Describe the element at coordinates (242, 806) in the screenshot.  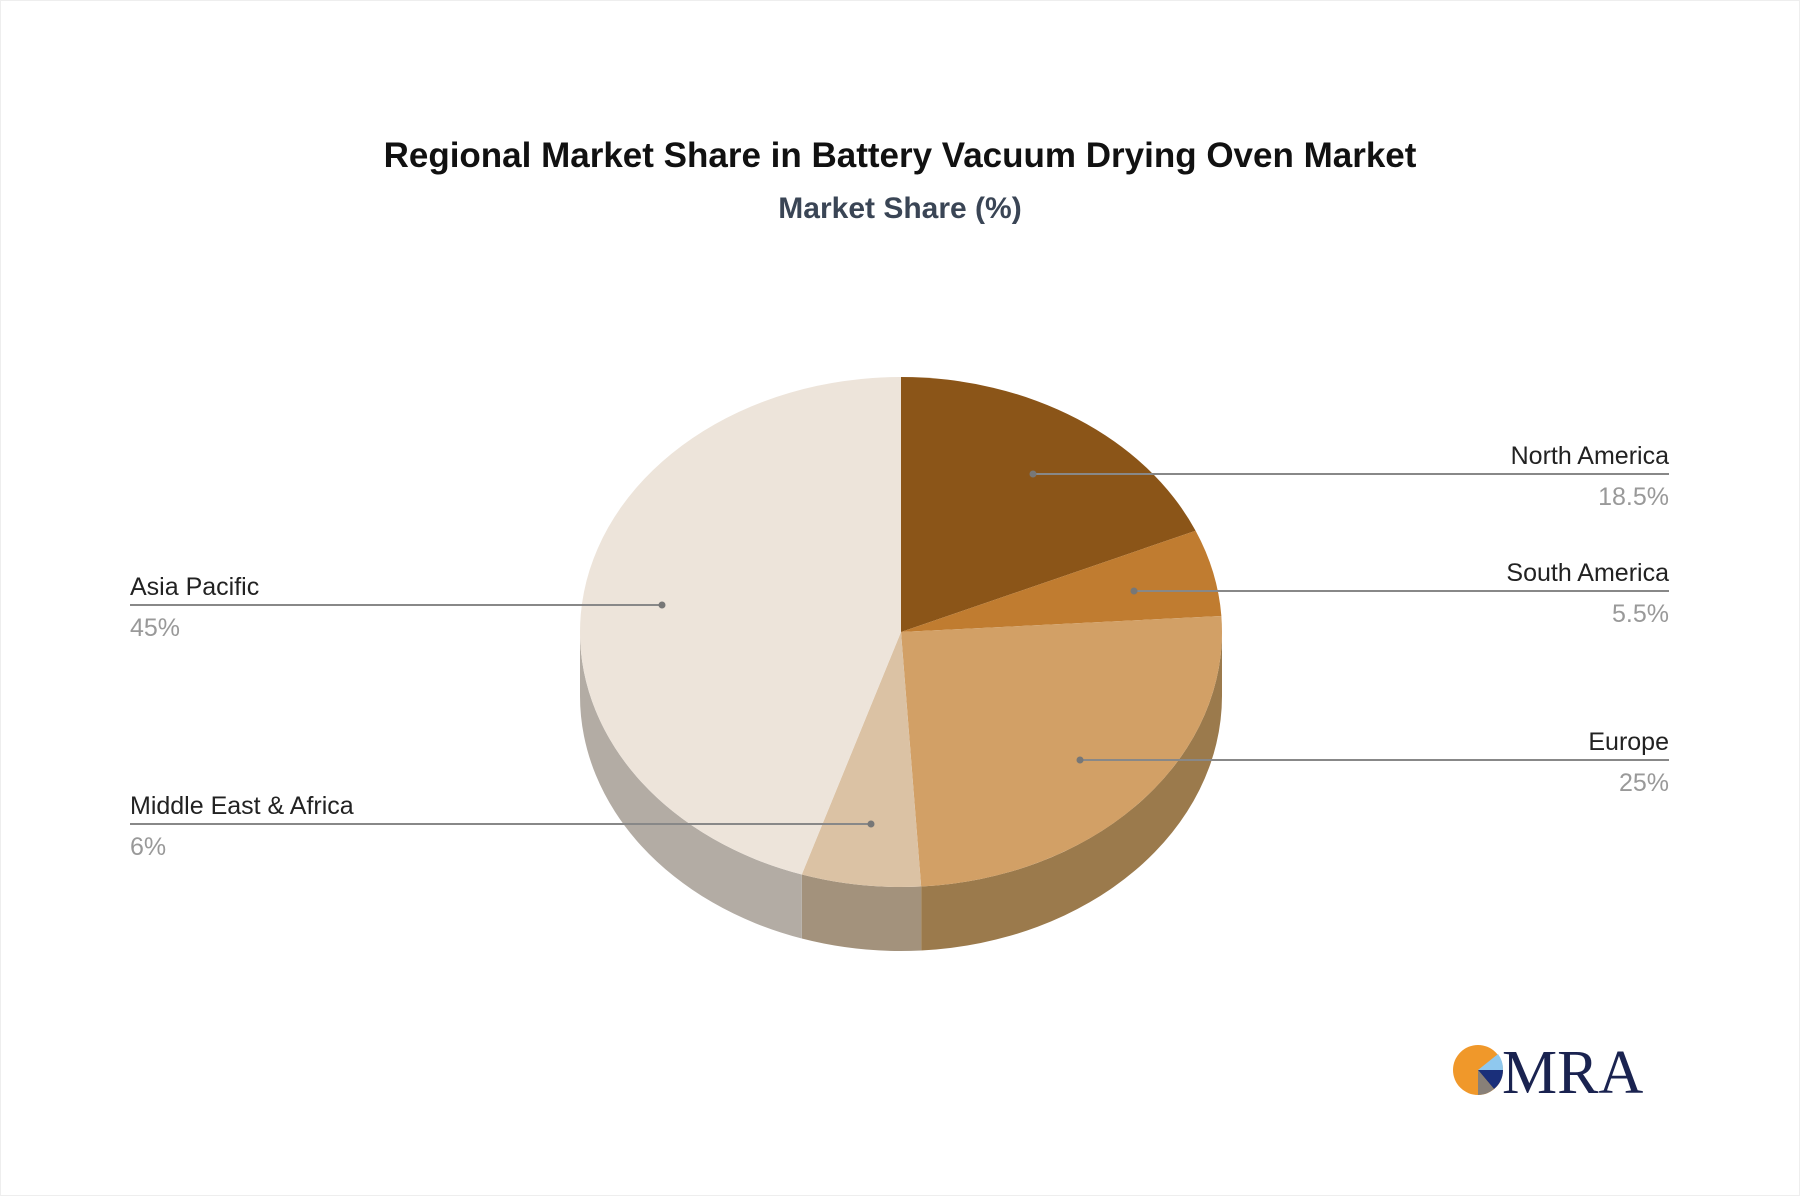
I see `slice-label: Middle East & Africa` at that location.